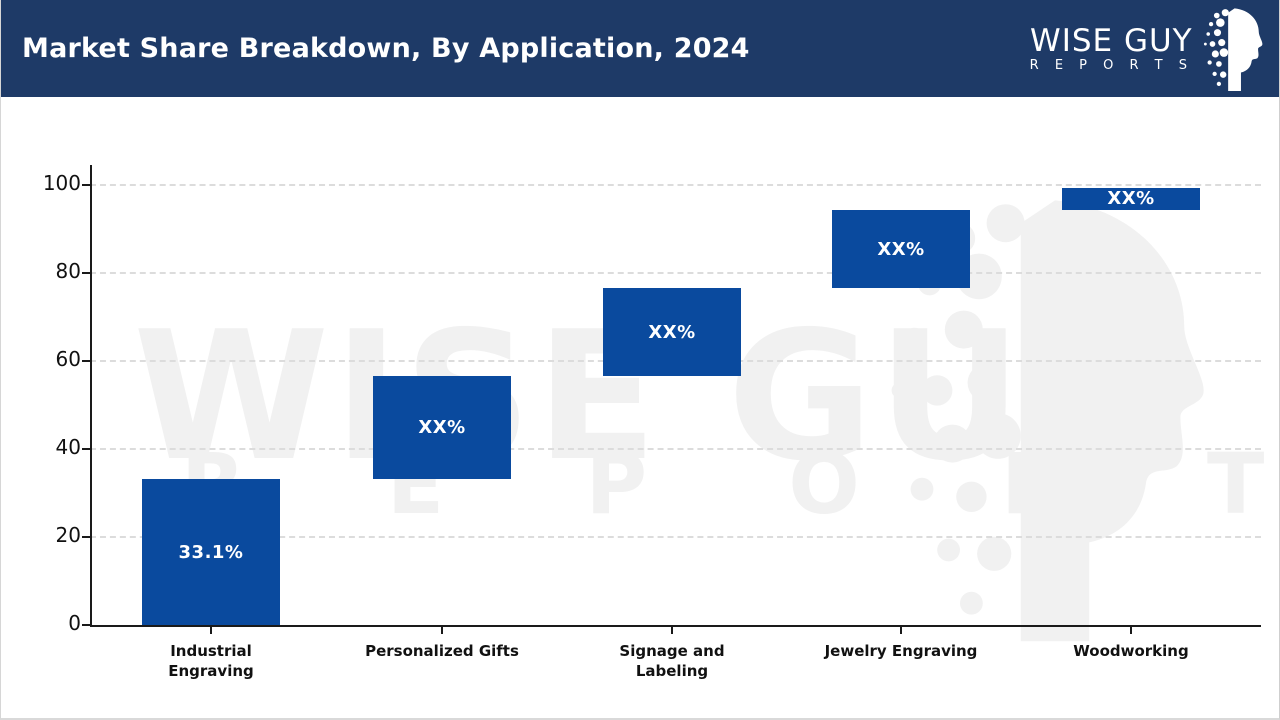  I want to click on y-tick-label: 60, so click(68, 359).